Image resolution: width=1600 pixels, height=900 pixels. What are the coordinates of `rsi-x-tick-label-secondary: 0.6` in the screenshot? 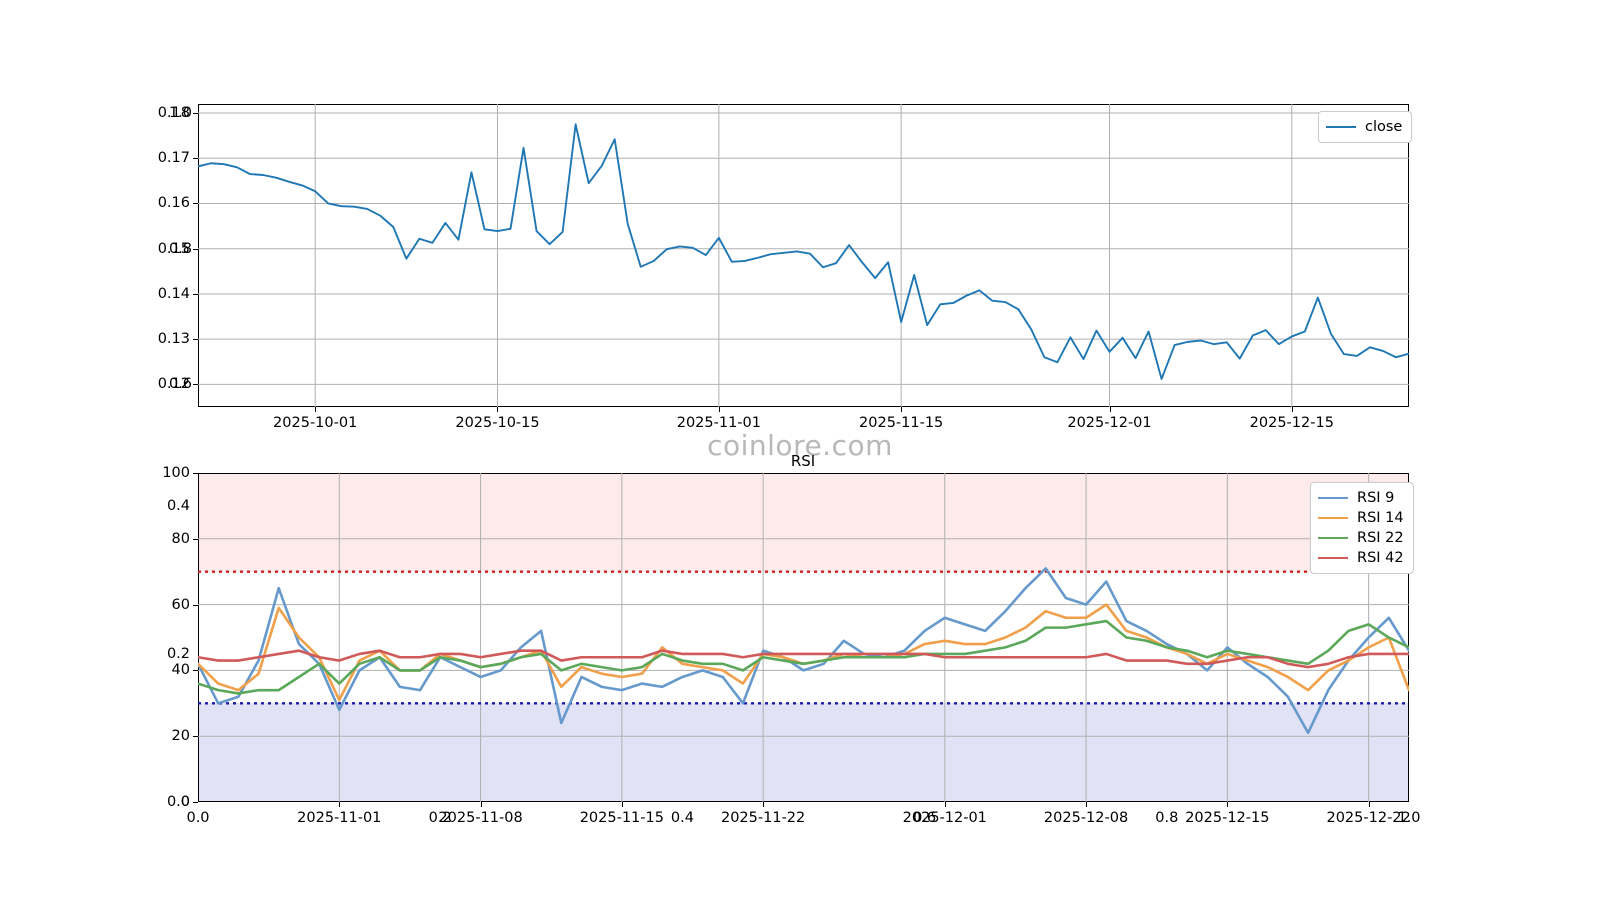 It's located at (925, 818).